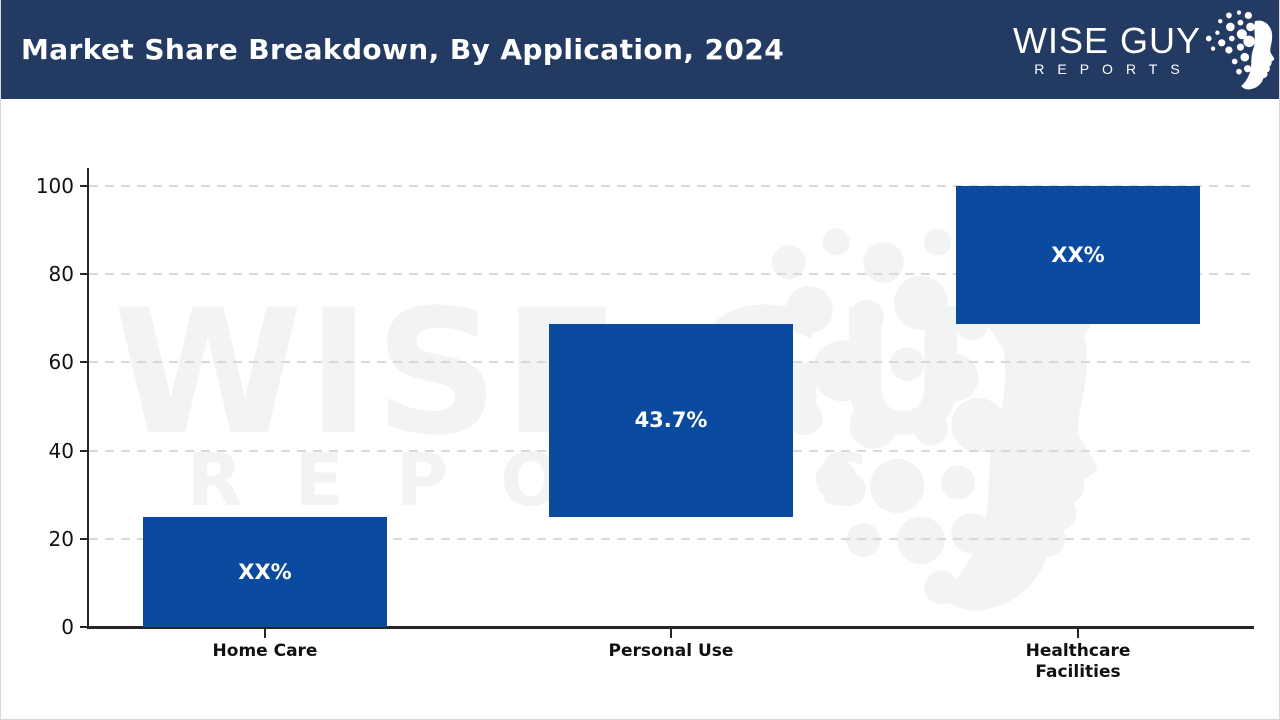  I want to click on x-axis-line, so click(670, 627).